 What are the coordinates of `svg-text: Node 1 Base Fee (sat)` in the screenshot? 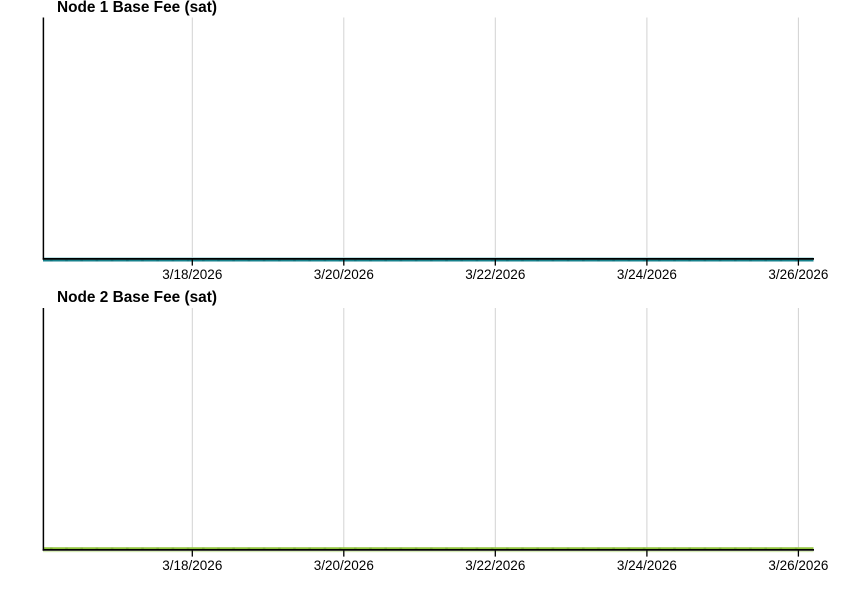 It's located at (137, 8).